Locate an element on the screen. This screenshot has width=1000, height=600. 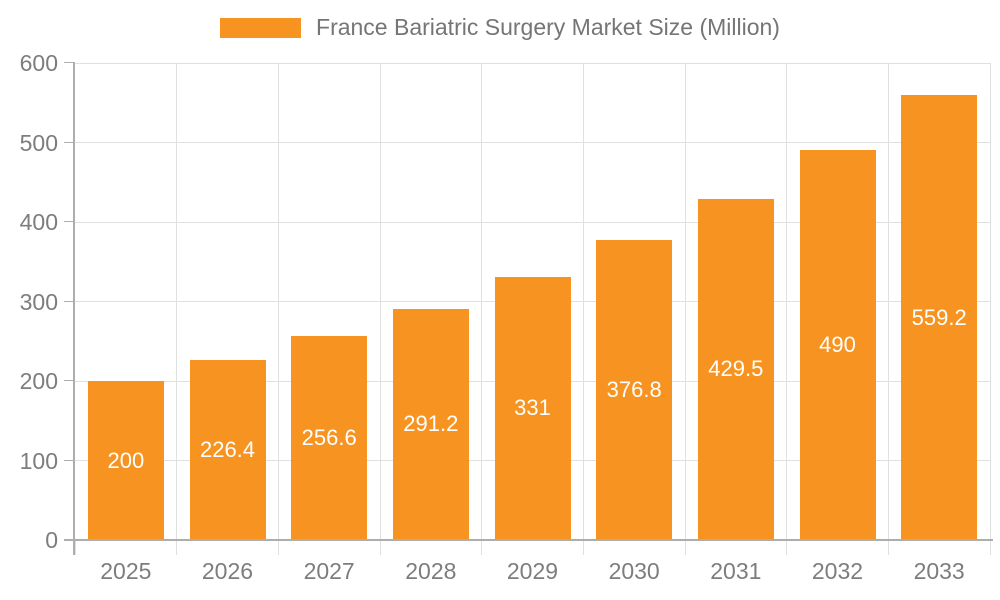
x-tick-label: 2031 is located at coordinates (736, 571).